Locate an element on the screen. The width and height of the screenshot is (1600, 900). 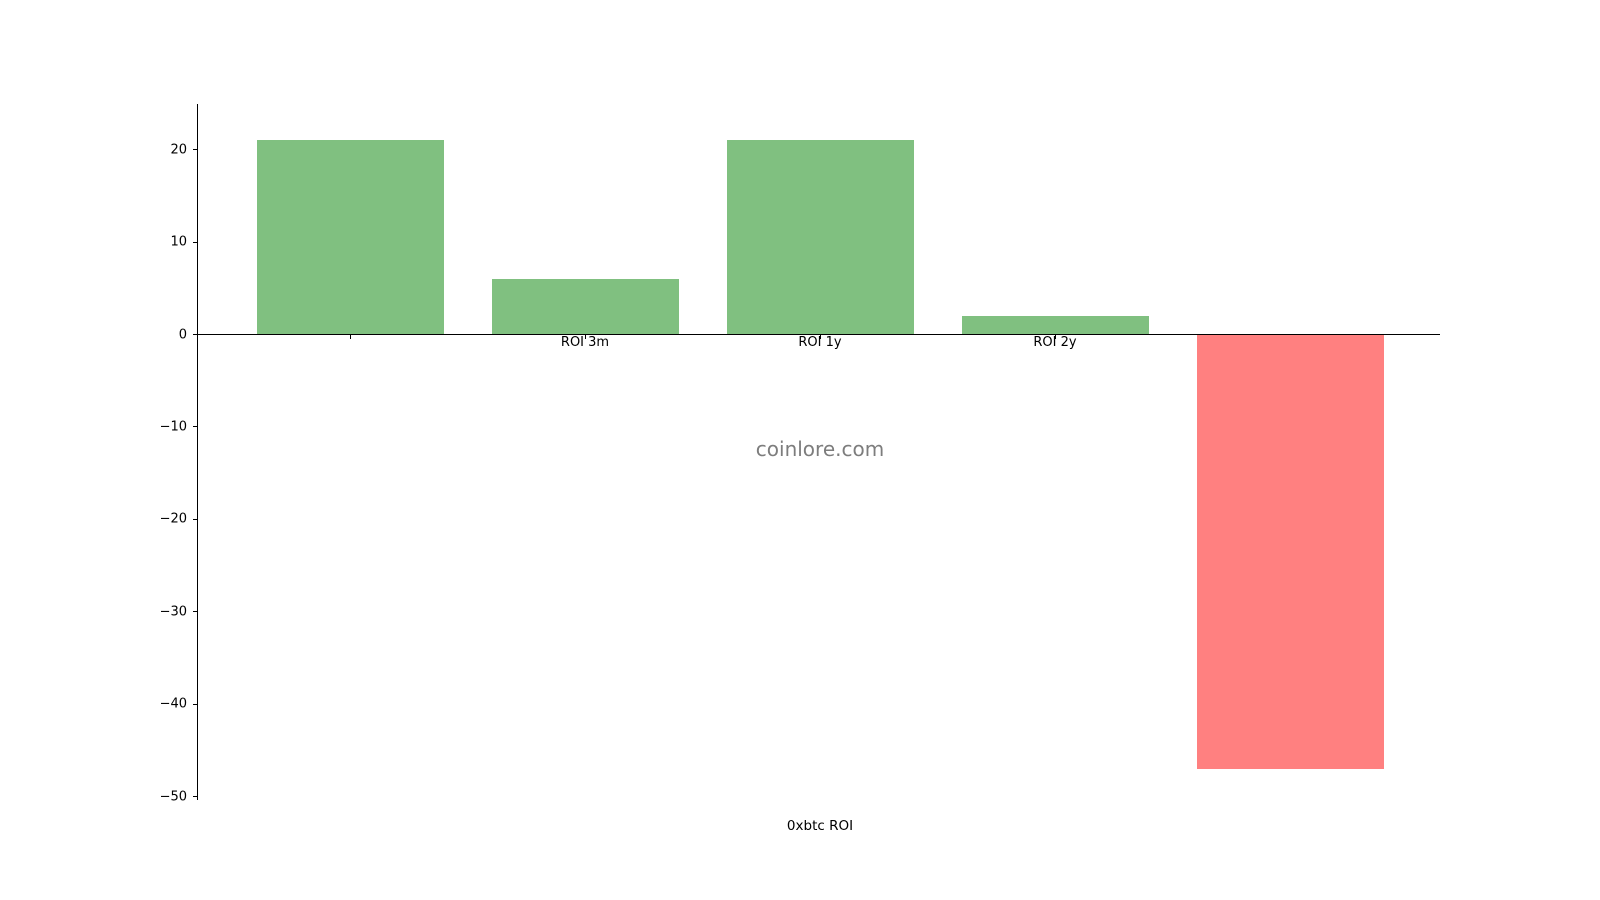
x-axis-line is located at coordinates (818, 334).